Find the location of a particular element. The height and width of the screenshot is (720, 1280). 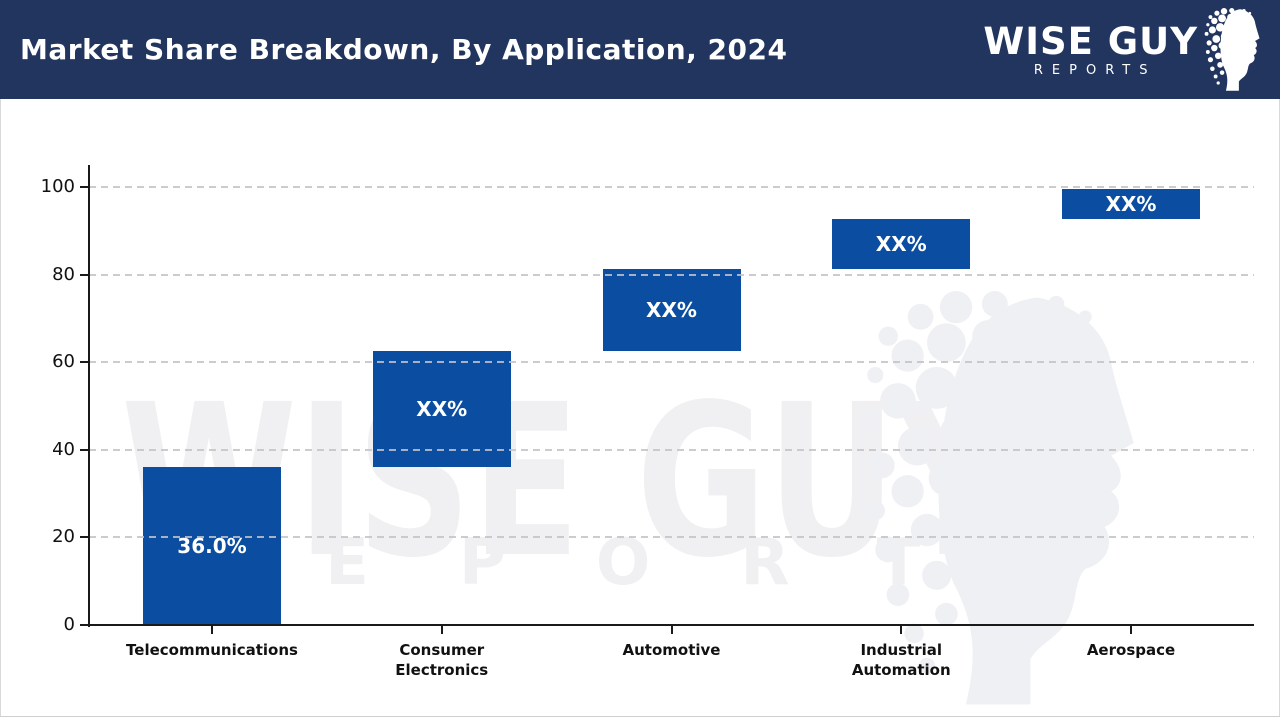

y-axis-line is located at coordinates (89, 396).